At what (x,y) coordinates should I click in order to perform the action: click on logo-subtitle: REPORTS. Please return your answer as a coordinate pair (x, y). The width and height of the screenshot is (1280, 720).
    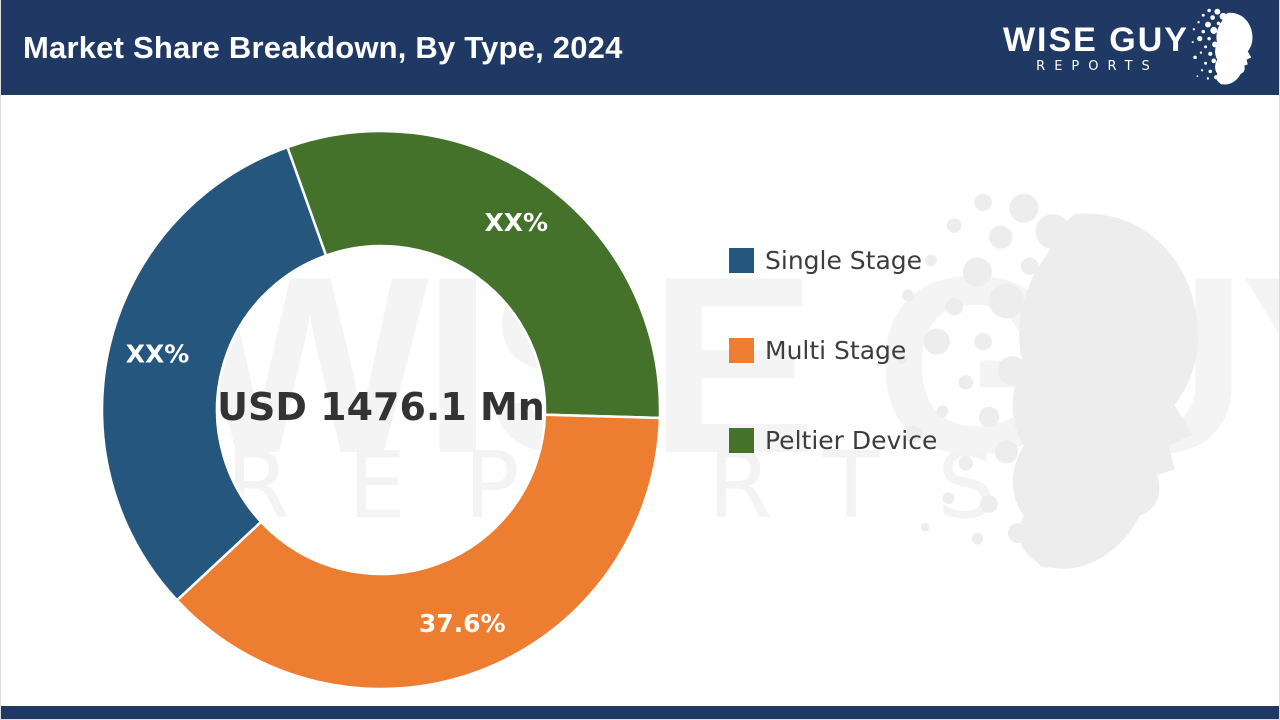
    Looking at the image, I should click on (1097, 66).